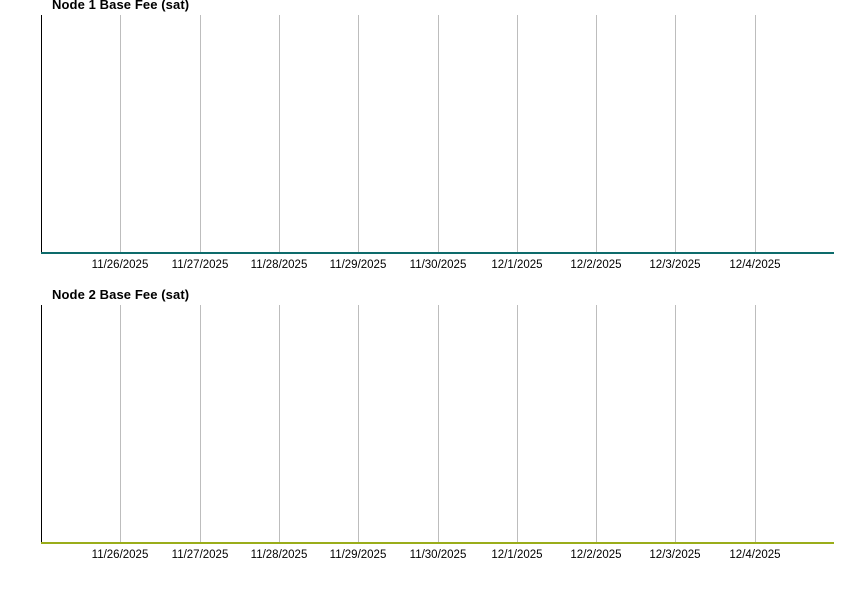 This screenshot has height=600, width=860. Describe the element at coordinates (121, 6) in the screenshot. I see `chart-title-node-1: Node 1 Base Fee (sat)` at that location.